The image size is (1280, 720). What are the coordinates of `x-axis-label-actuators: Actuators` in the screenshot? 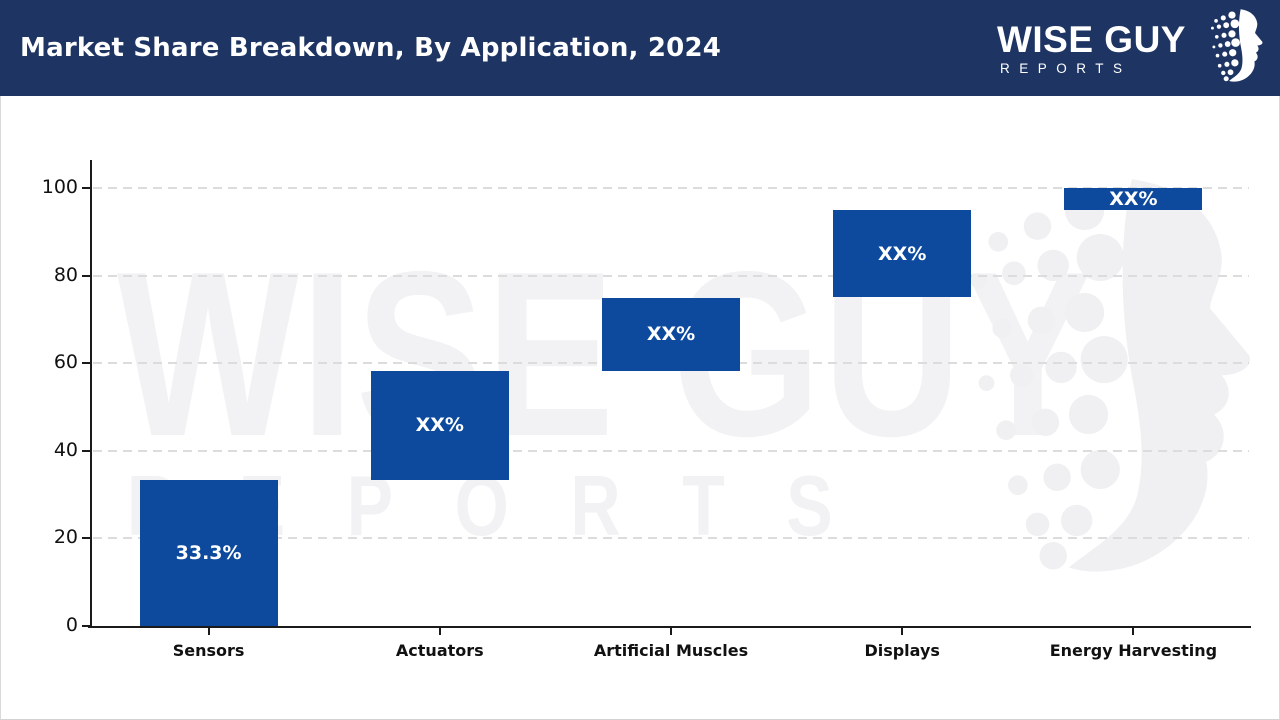 It's located at (439, 650).